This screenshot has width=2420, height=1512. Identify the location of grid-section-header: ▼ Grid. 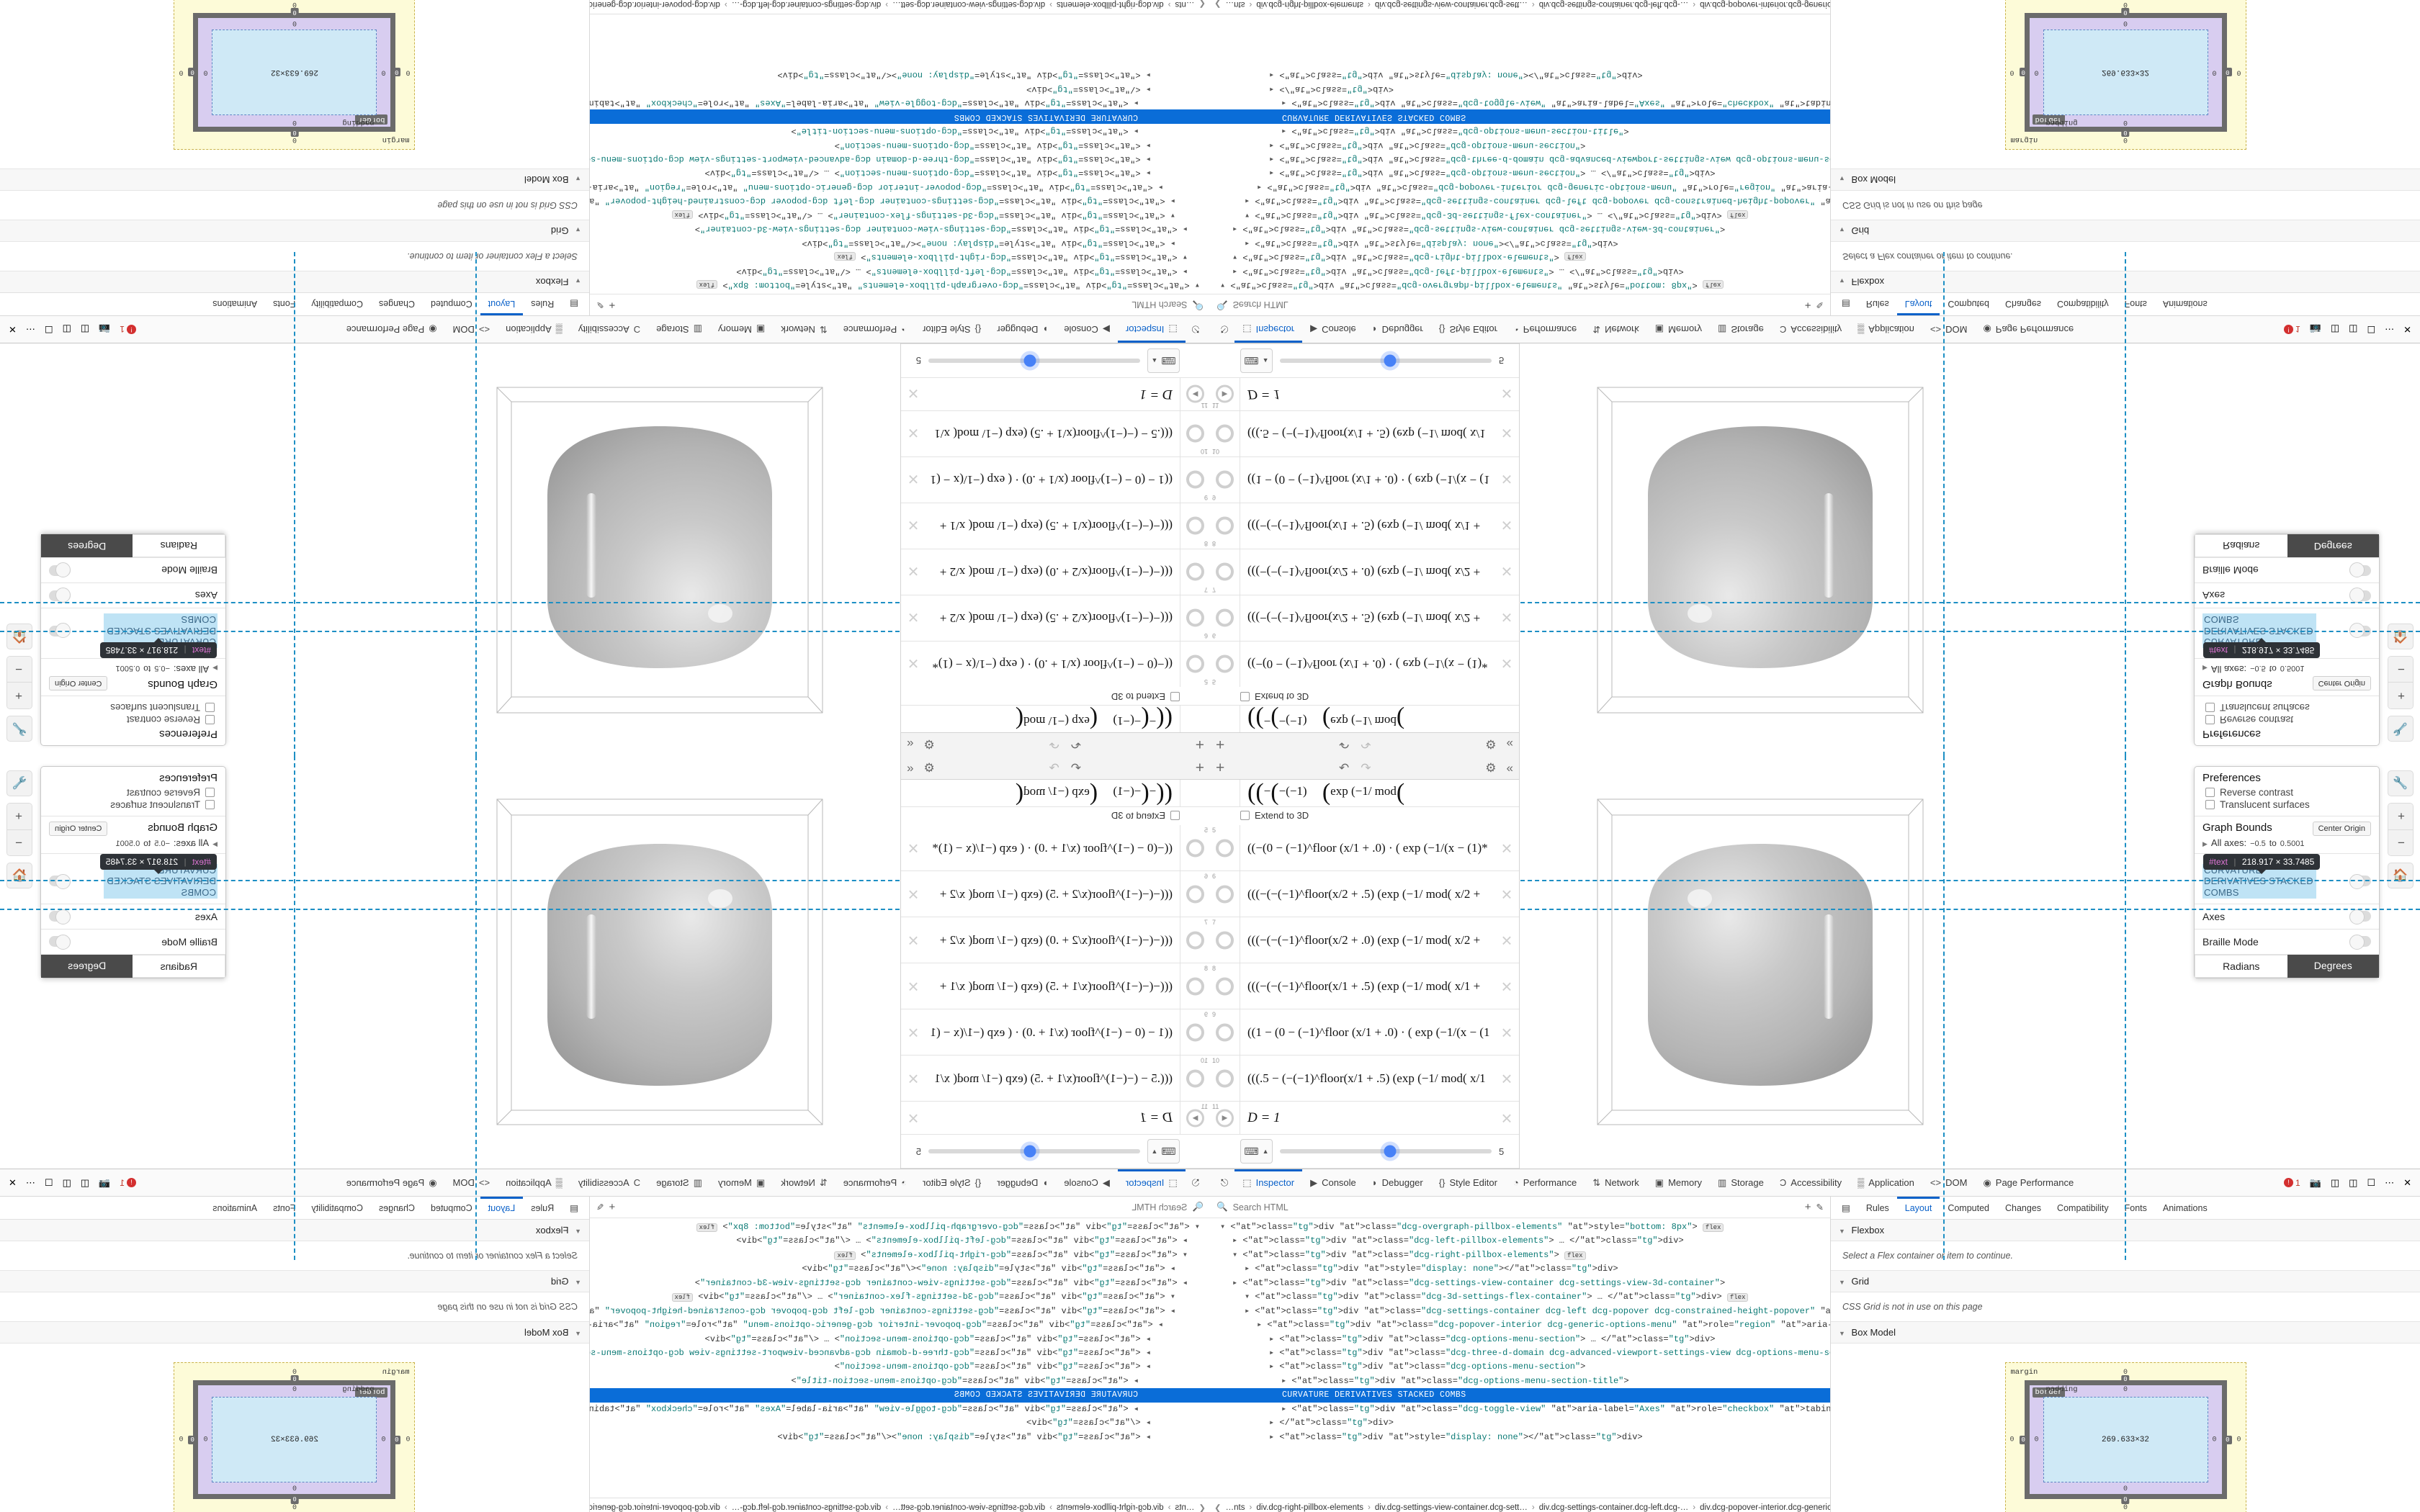
(2125, 1281).